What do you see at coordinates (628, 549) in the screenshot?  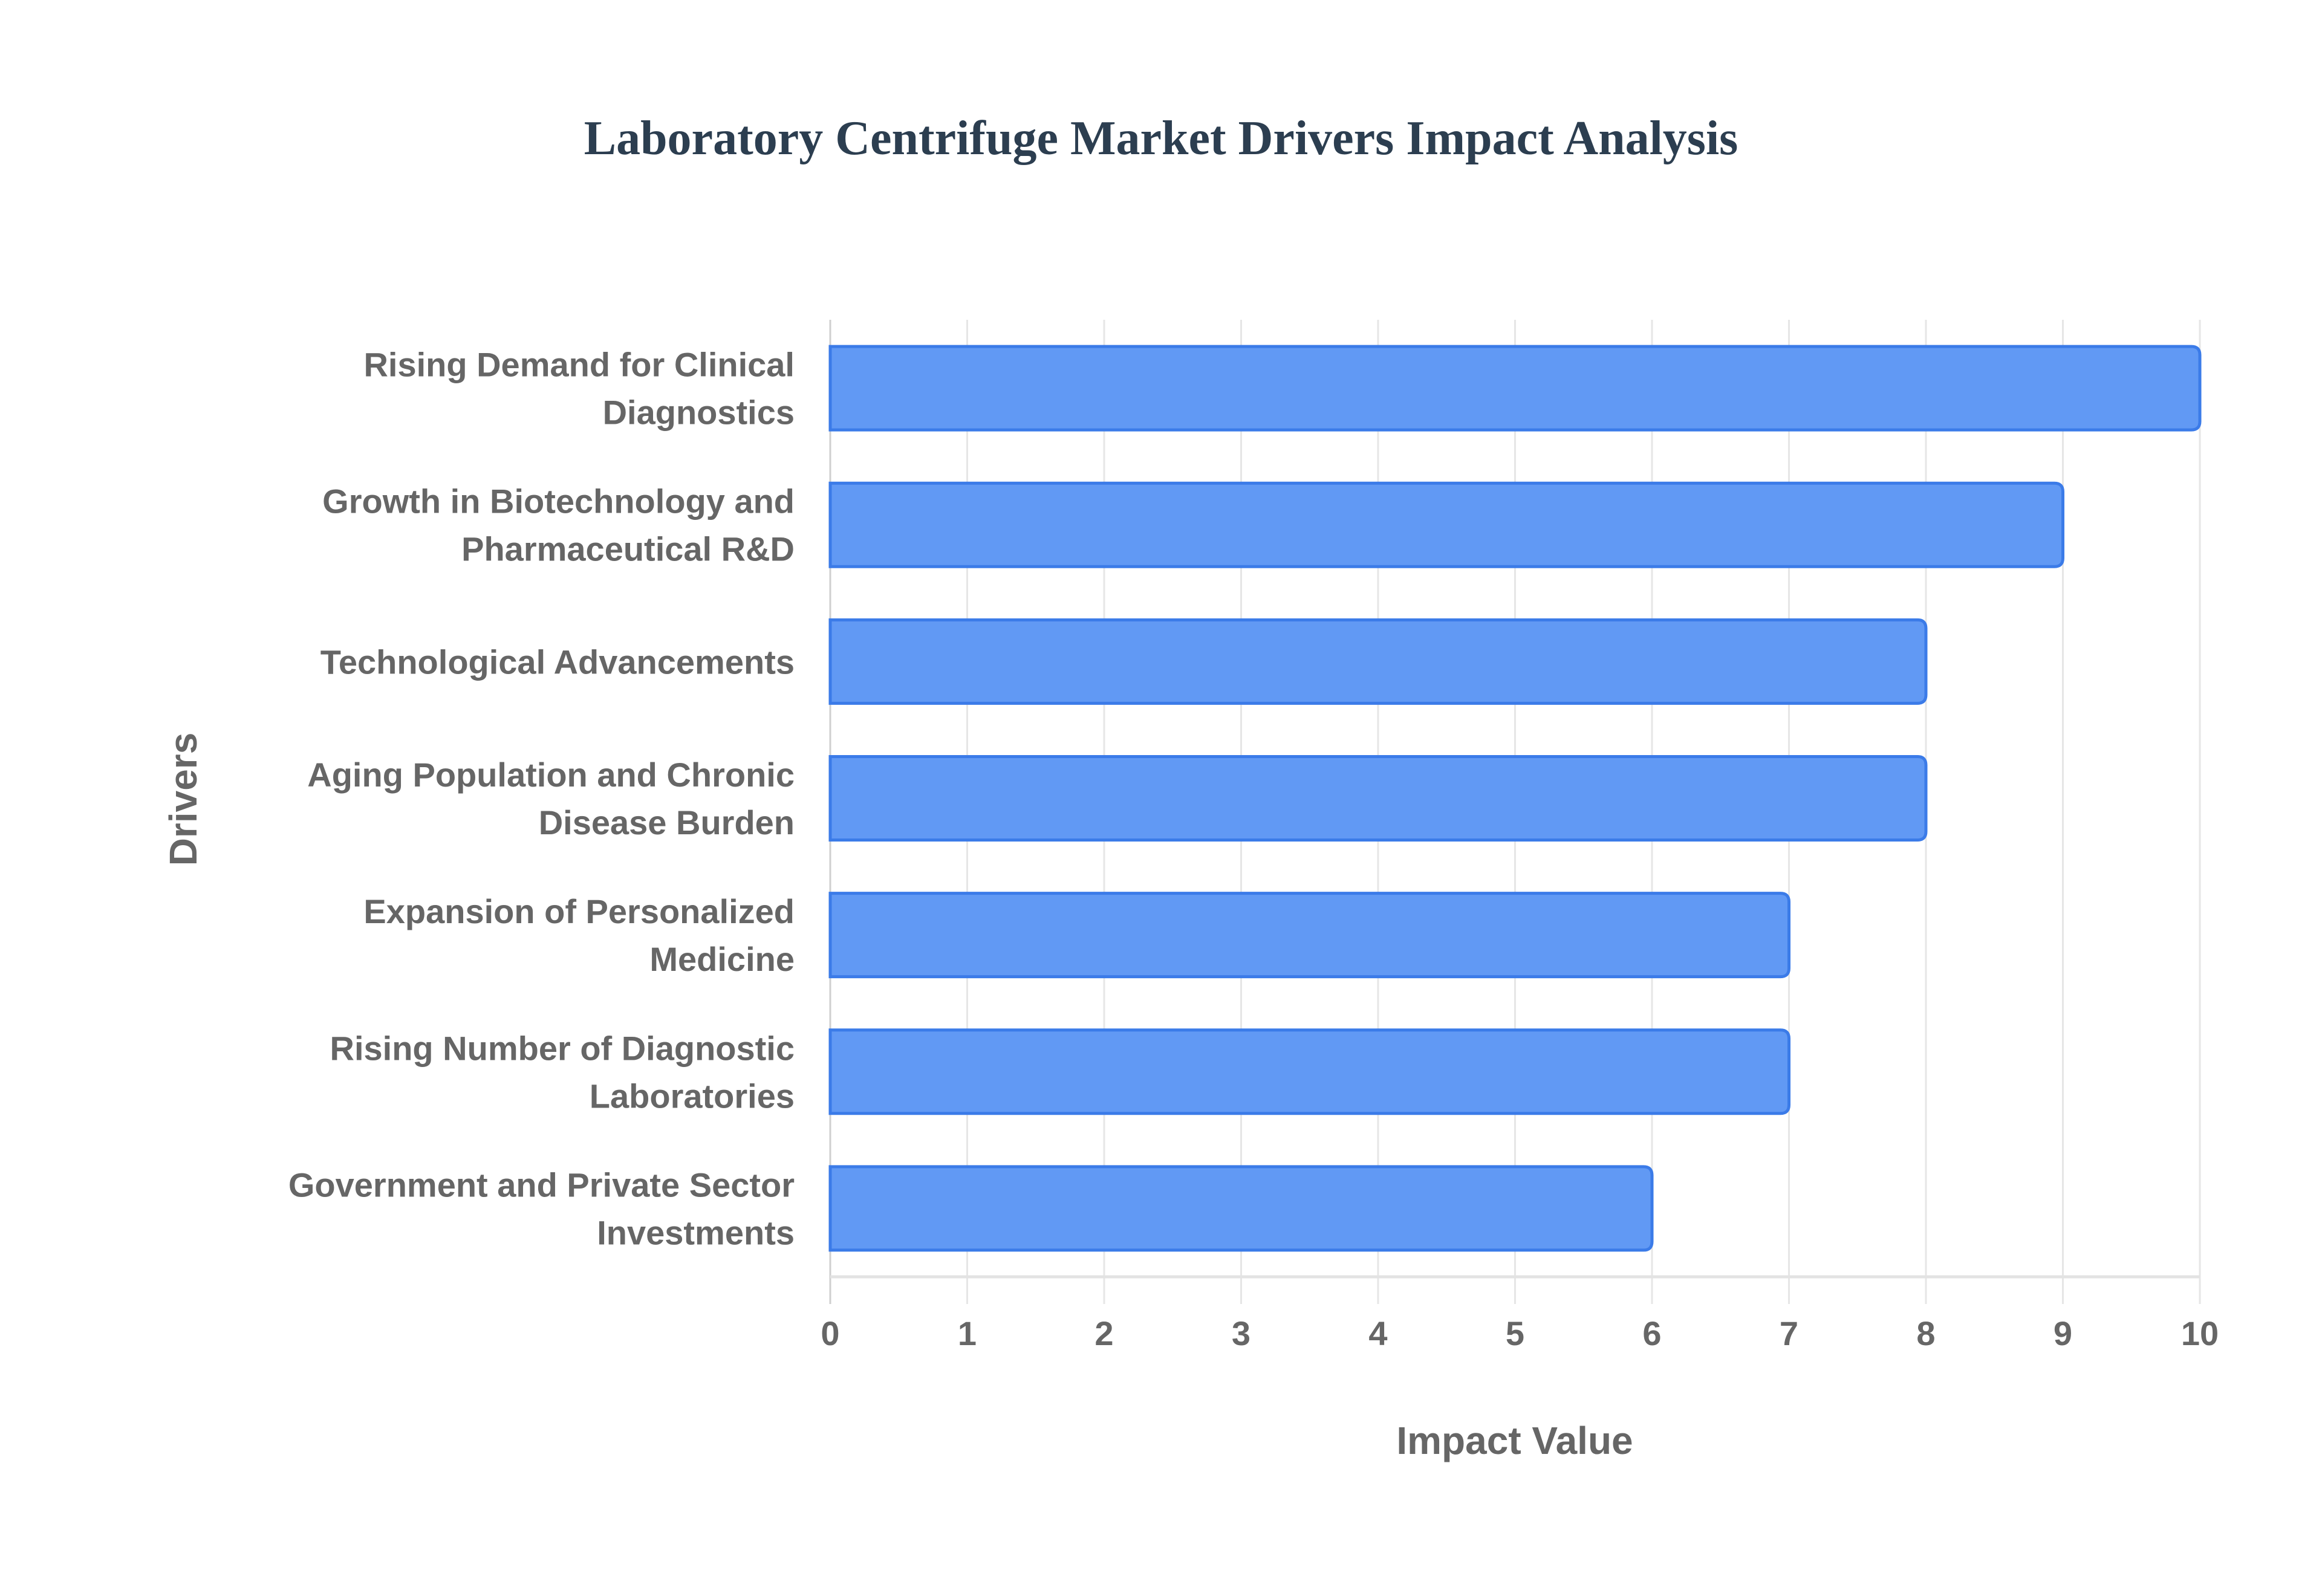 I see `y-tick-label: Pharmaceutical R&D` at bounding box center [628, 549].